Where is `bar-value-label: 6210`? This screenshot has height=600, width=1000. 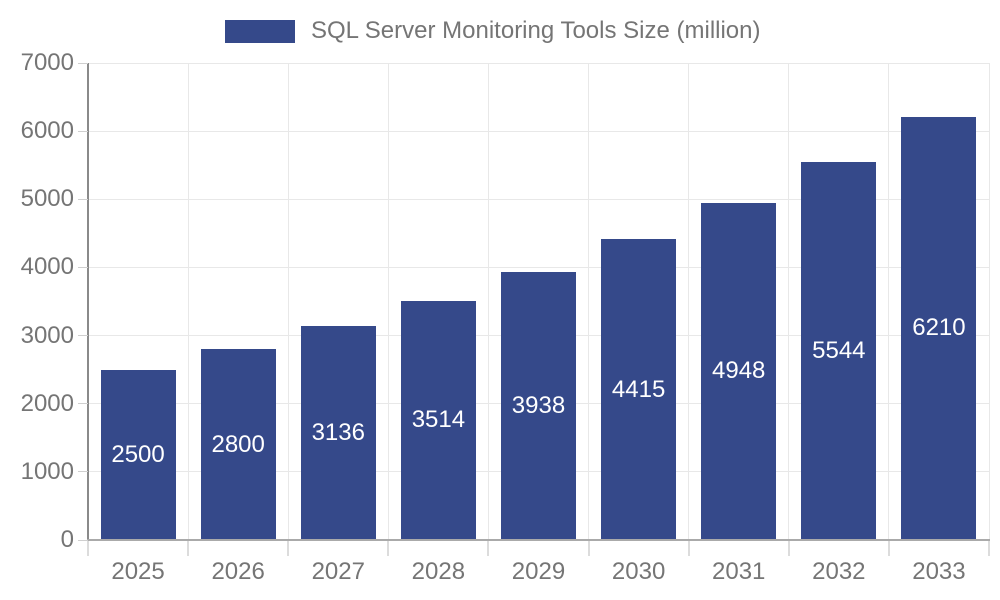 bar-value-label: 6210 is located at coordinates (939, 328).